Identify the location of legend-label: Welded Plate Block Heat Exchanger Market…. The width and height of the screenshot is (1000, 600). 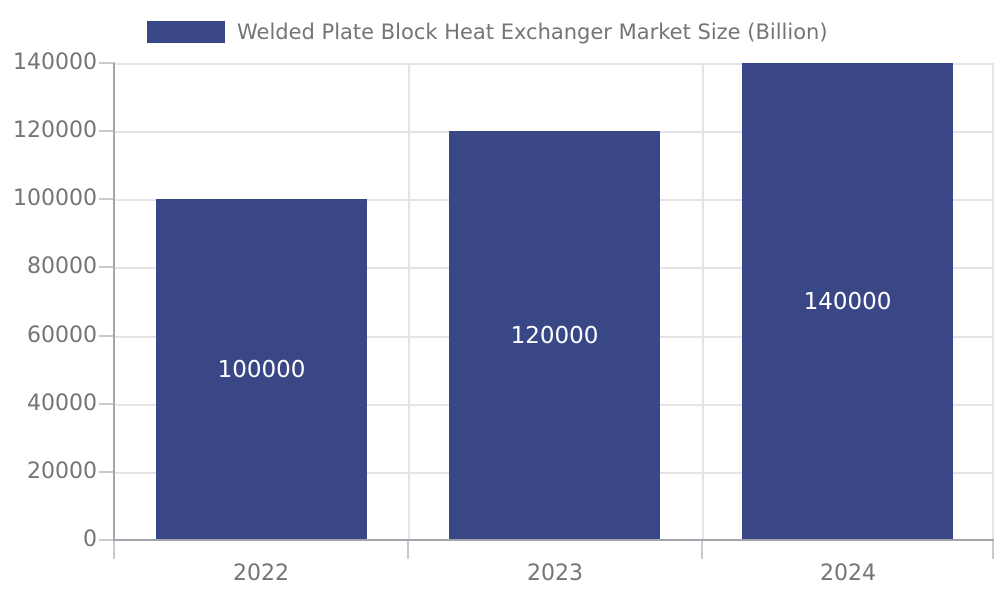
(532, 32).